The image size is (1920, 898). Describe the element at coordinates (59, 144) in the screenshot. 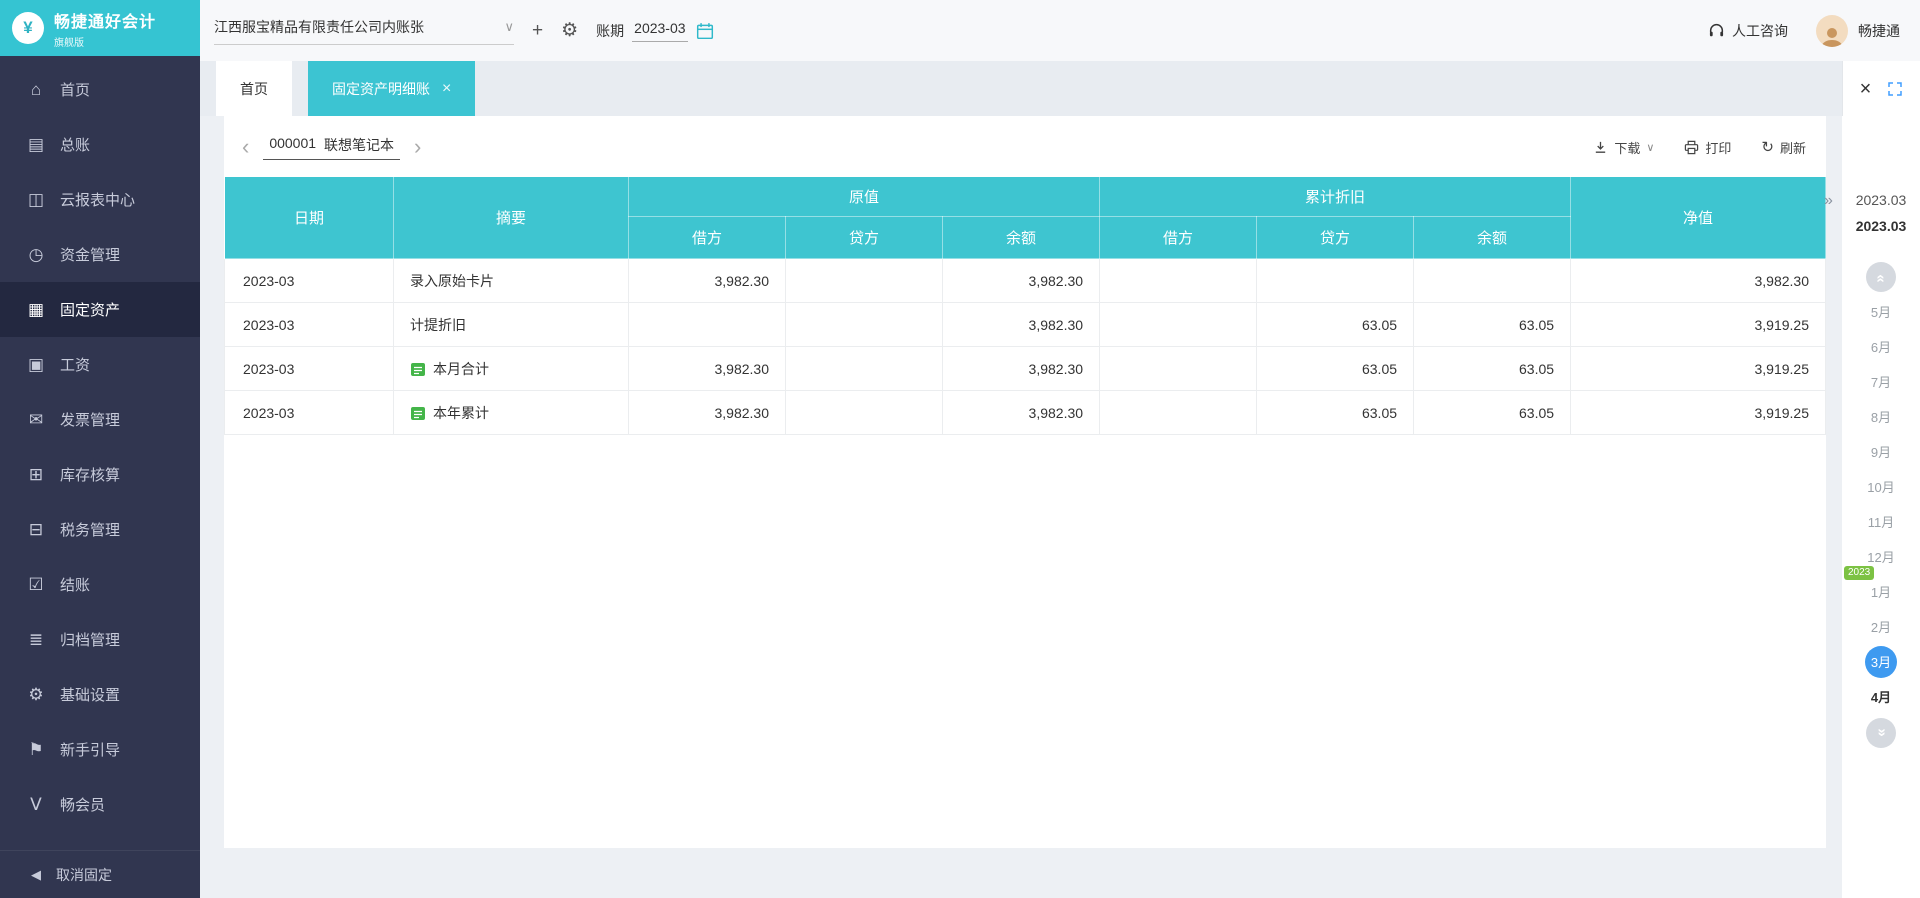

I see `sidebar-item-general-ledger: ▤ 总账` at that location.